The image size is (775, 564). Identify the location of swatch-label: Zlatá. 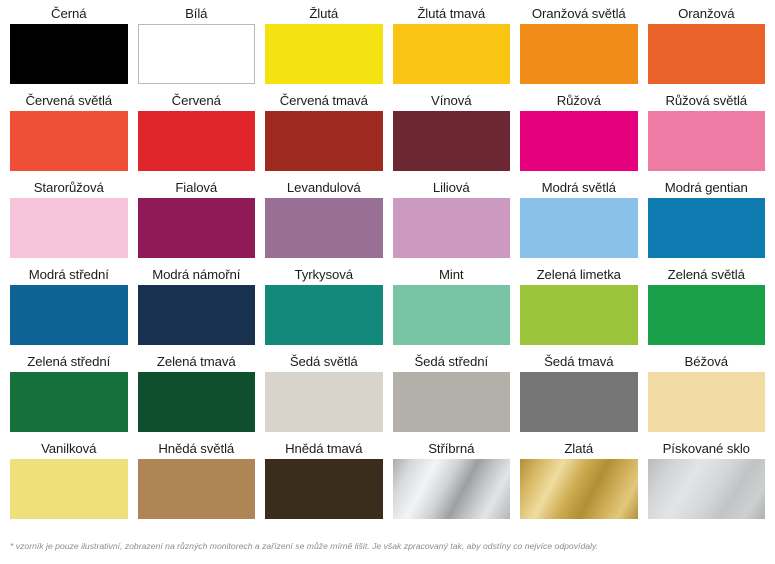
(579, 448).